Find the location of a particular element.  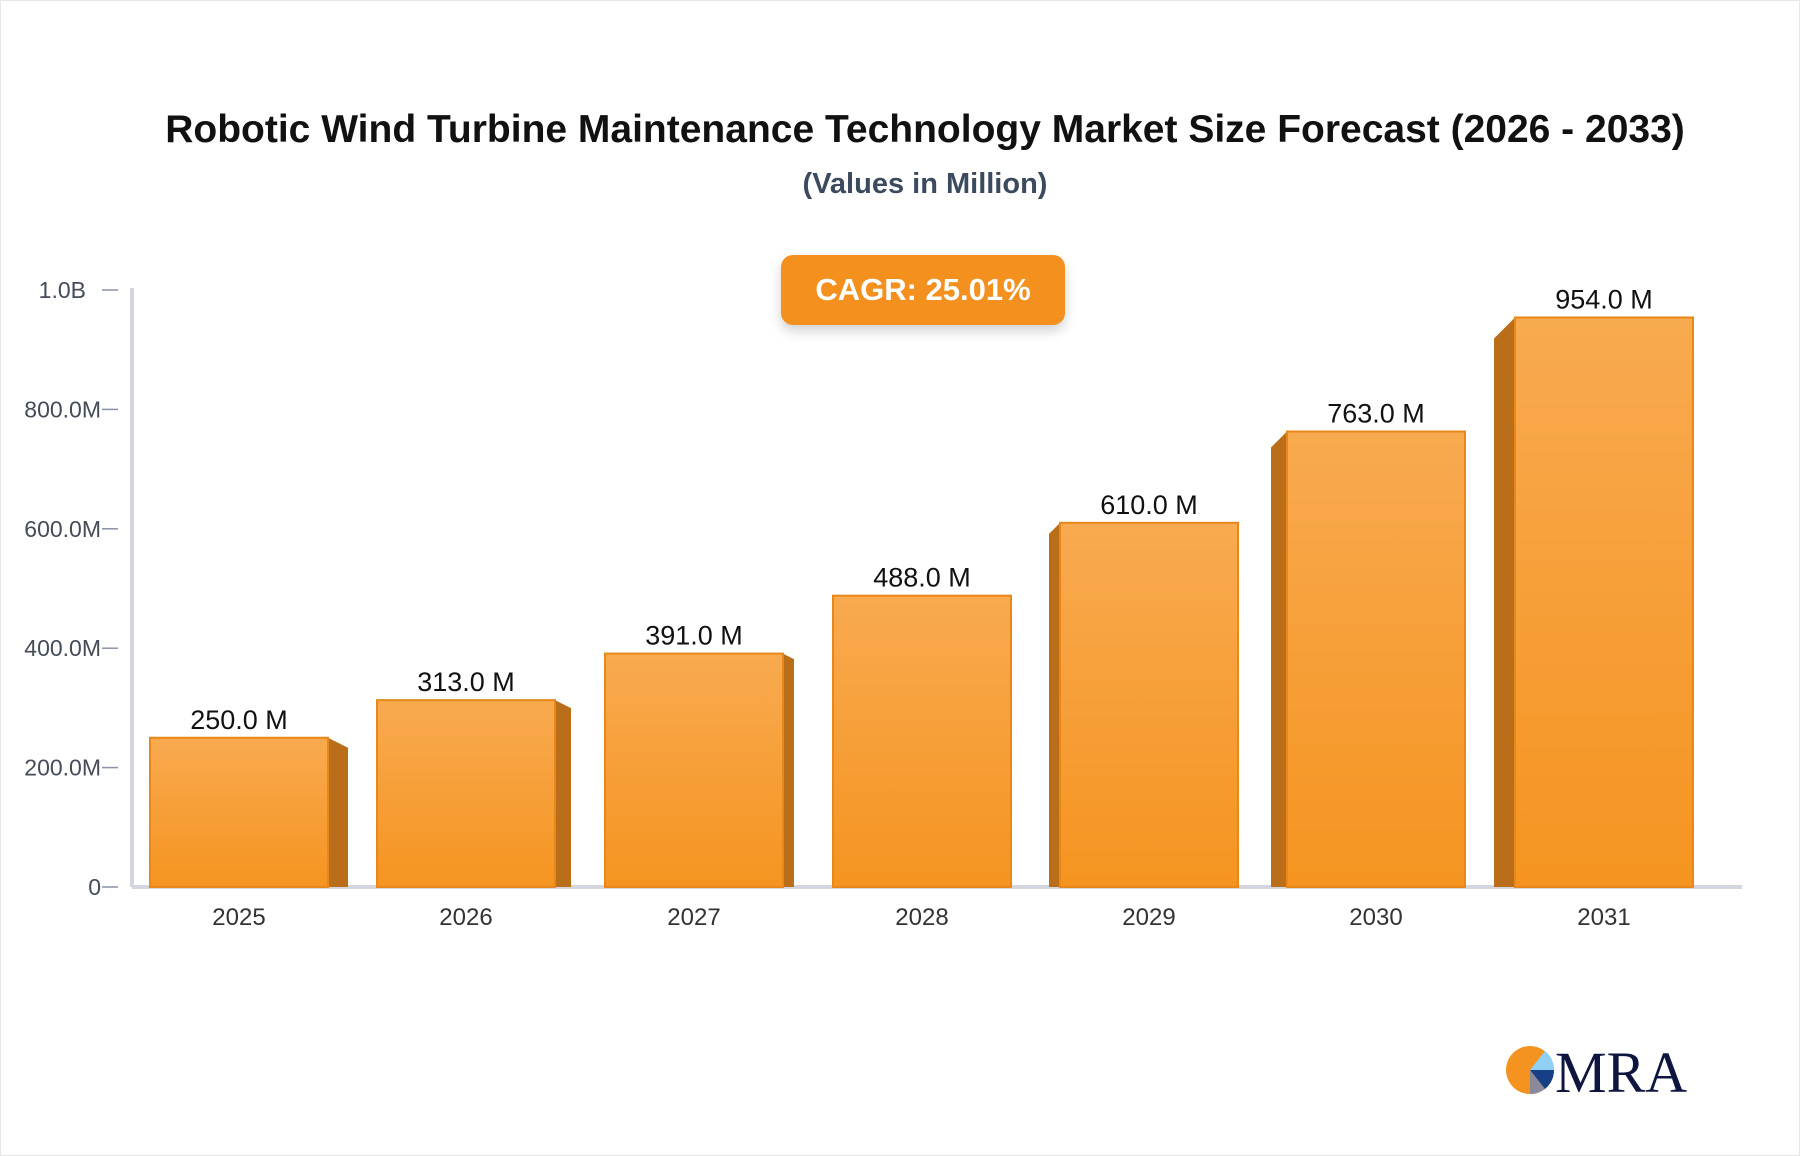

y-tick-label: 1.0B is located at coordinates (62, 290).